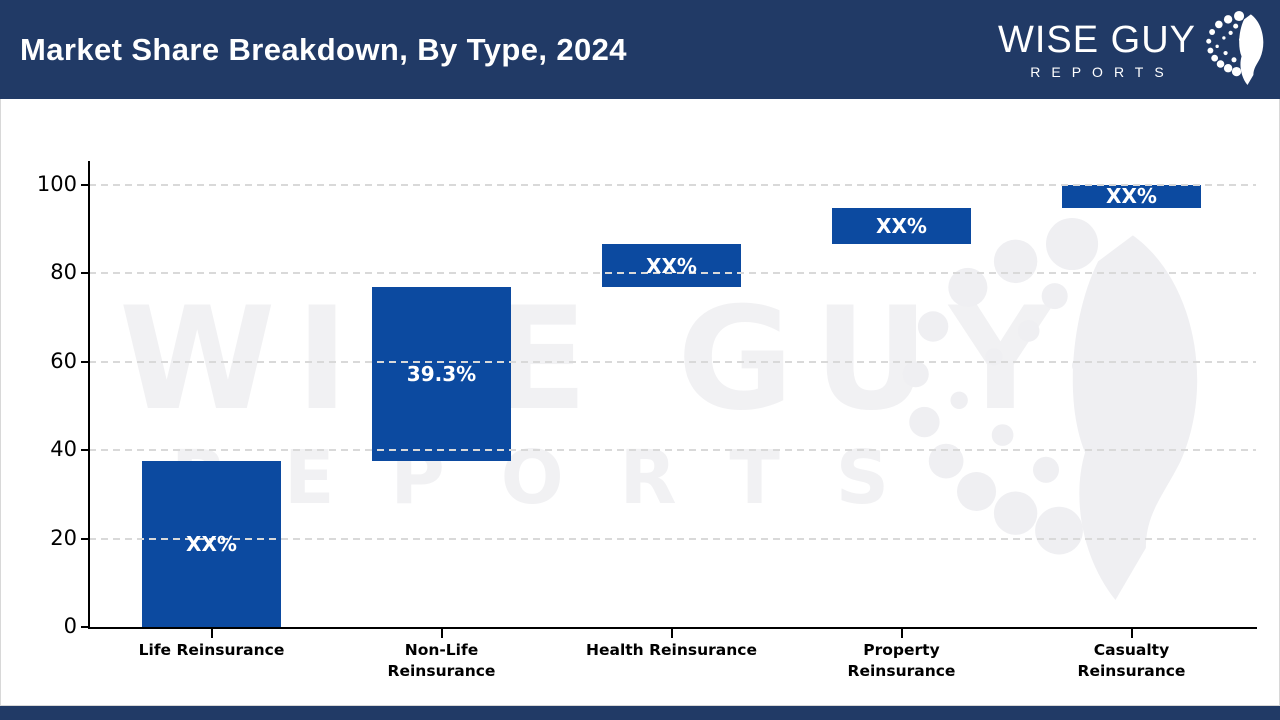  Describe the element at coordinates (1131, 660) in the screenshot. I see `x-axis-category-label: Casualty Reinsurance` at that location.